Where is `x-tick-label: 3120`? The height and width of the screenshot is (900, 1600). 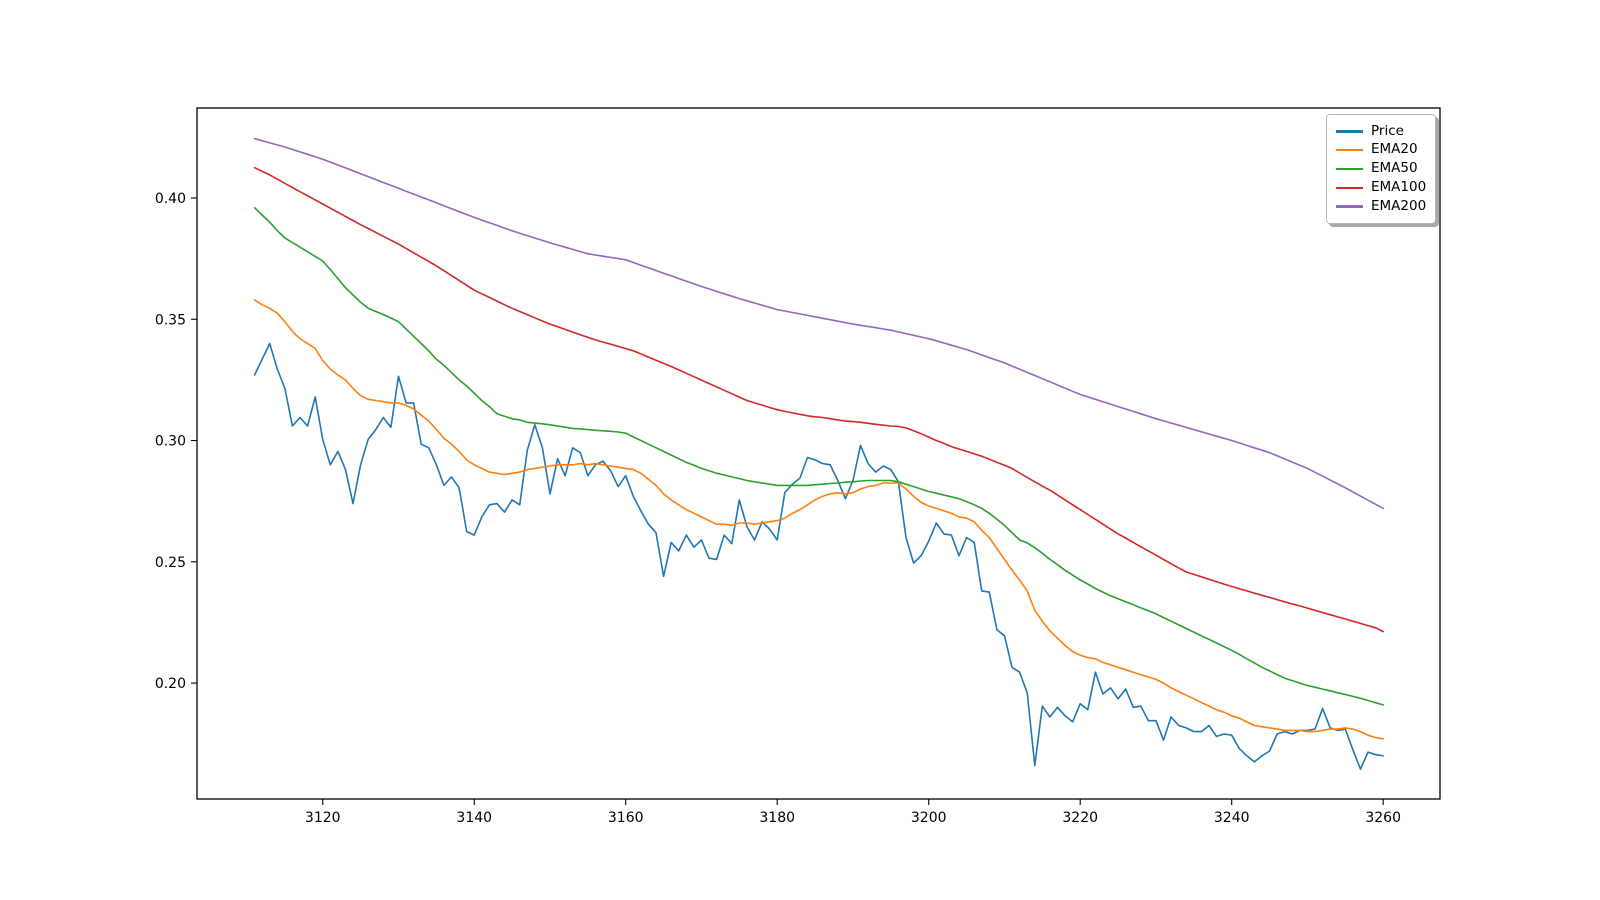
x-tick-label: 3120 is located at coordinates (323, 818).